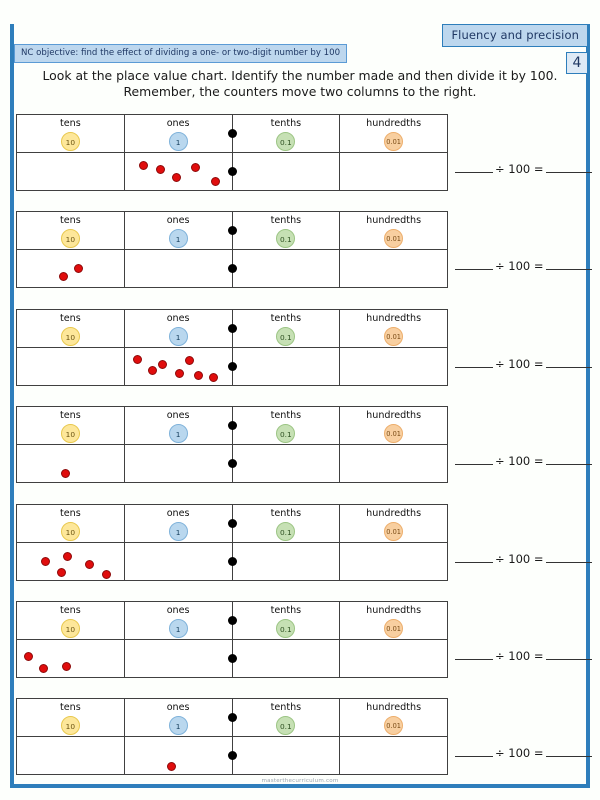  I want to click on page-border-right, so click(588, 406).